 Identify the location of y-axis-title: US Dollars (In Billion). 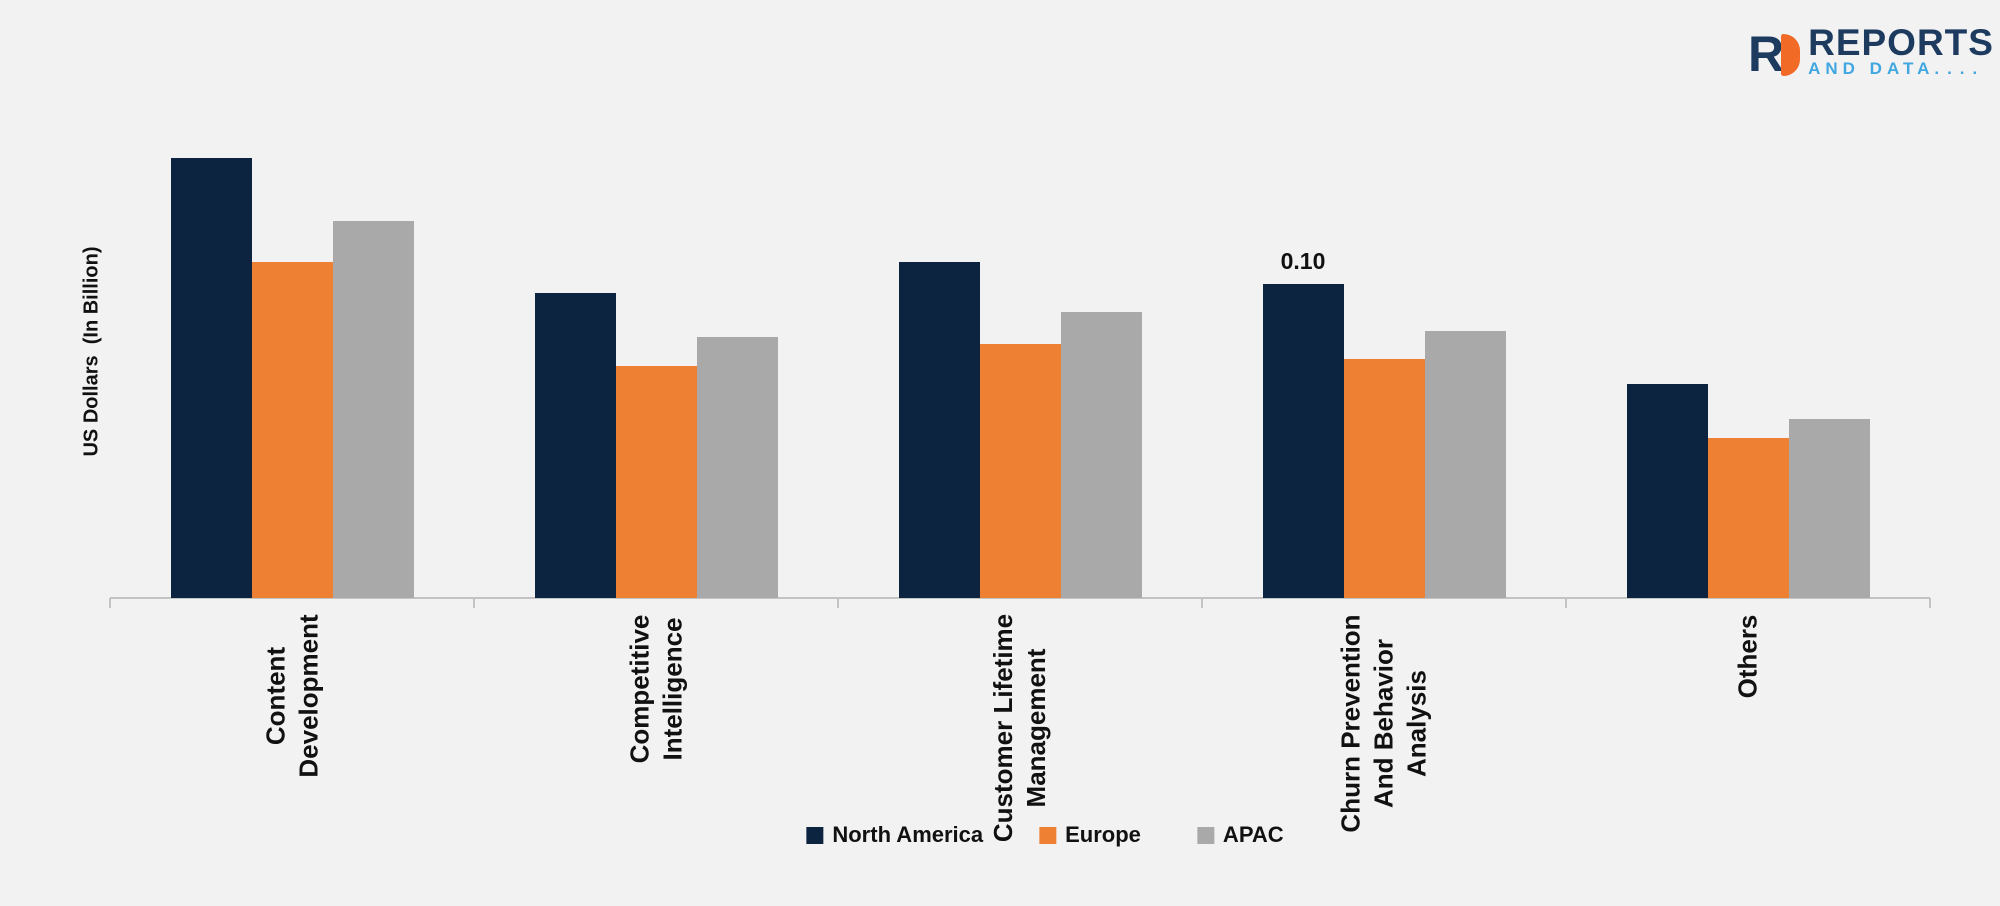
(91, 351).